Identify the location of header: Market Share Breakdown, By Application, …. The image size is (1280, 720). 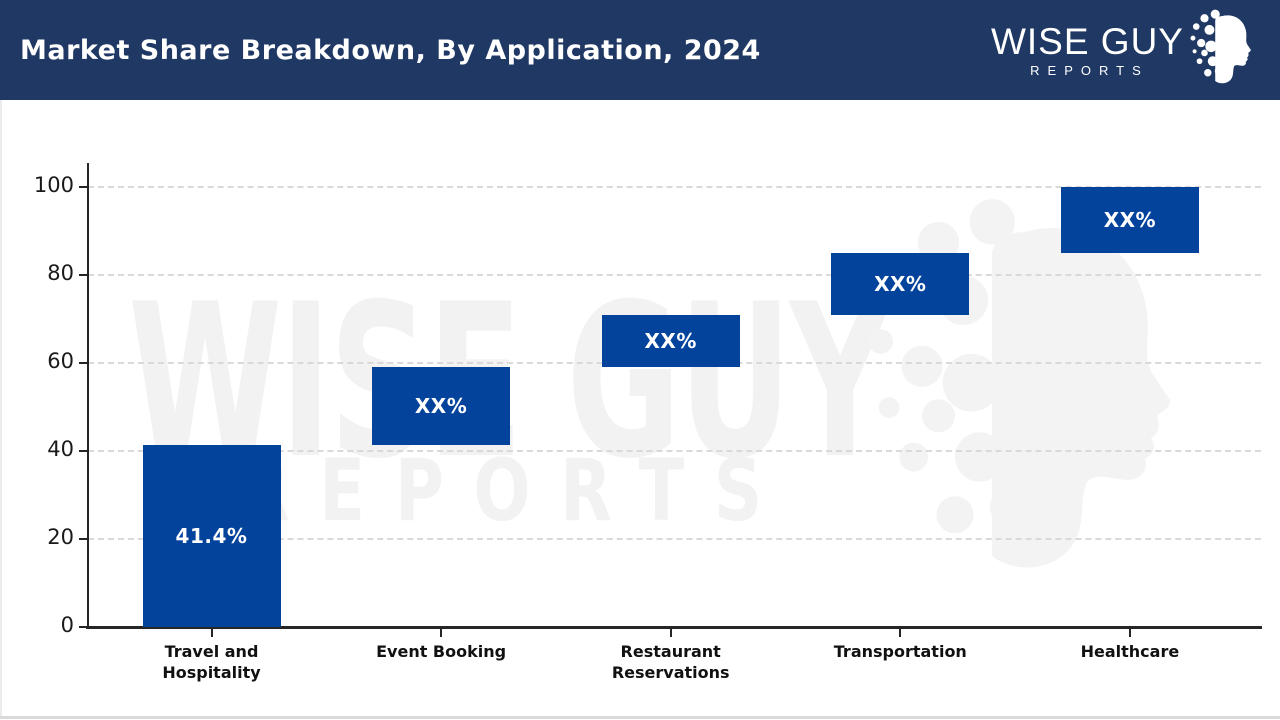
(640, 50).